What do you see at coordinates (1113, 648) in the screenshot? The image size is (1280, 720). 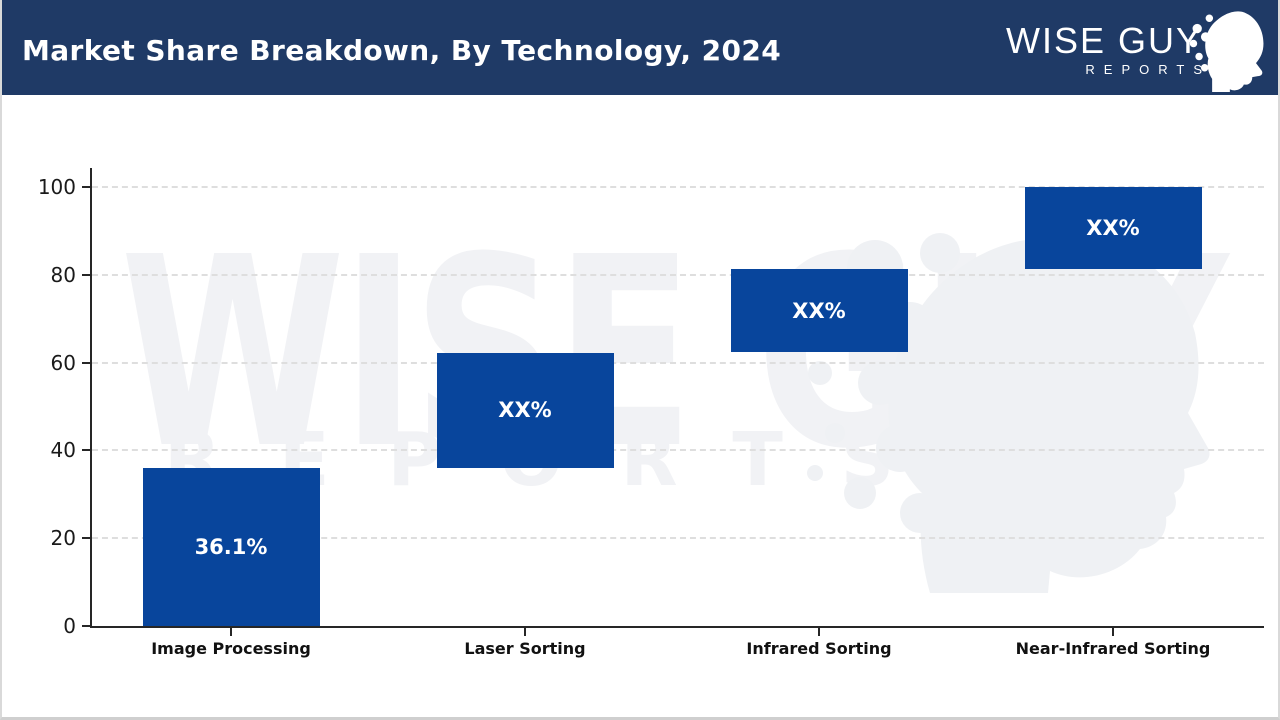 I see `x-category-label: Near-Infrared Sorting` at bounding box center [1113, 648].